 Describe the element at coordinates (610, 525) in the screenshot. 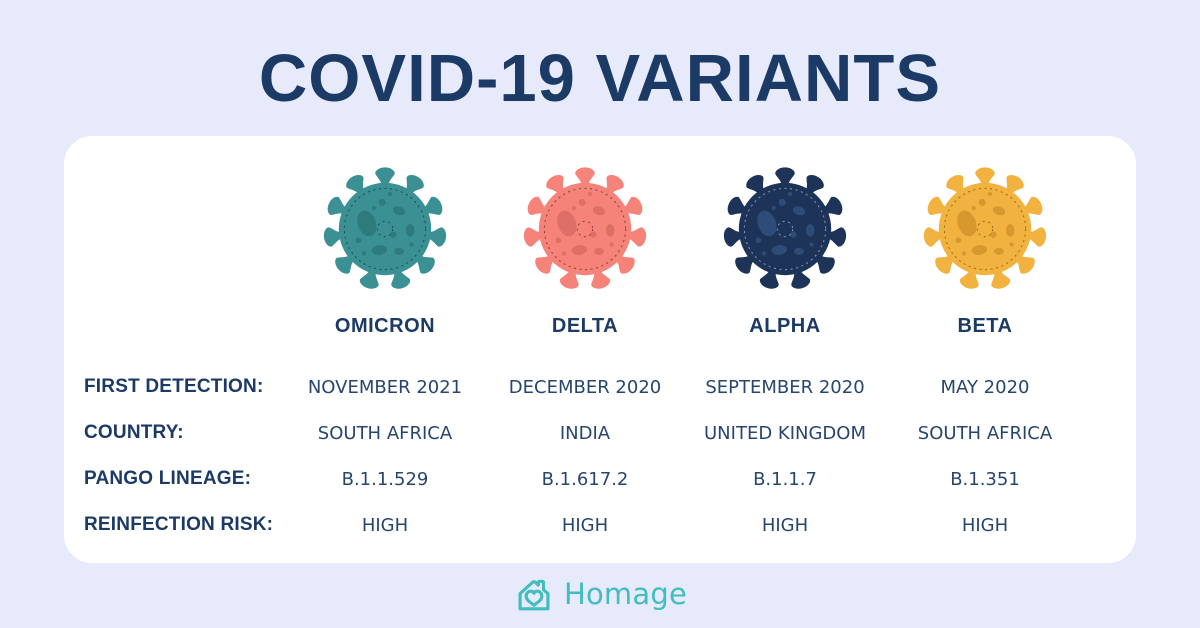

I see `table-row-reinfection-risk: REINFECTION RISK: HIGH HIGH HIGH HIGH` at that location.